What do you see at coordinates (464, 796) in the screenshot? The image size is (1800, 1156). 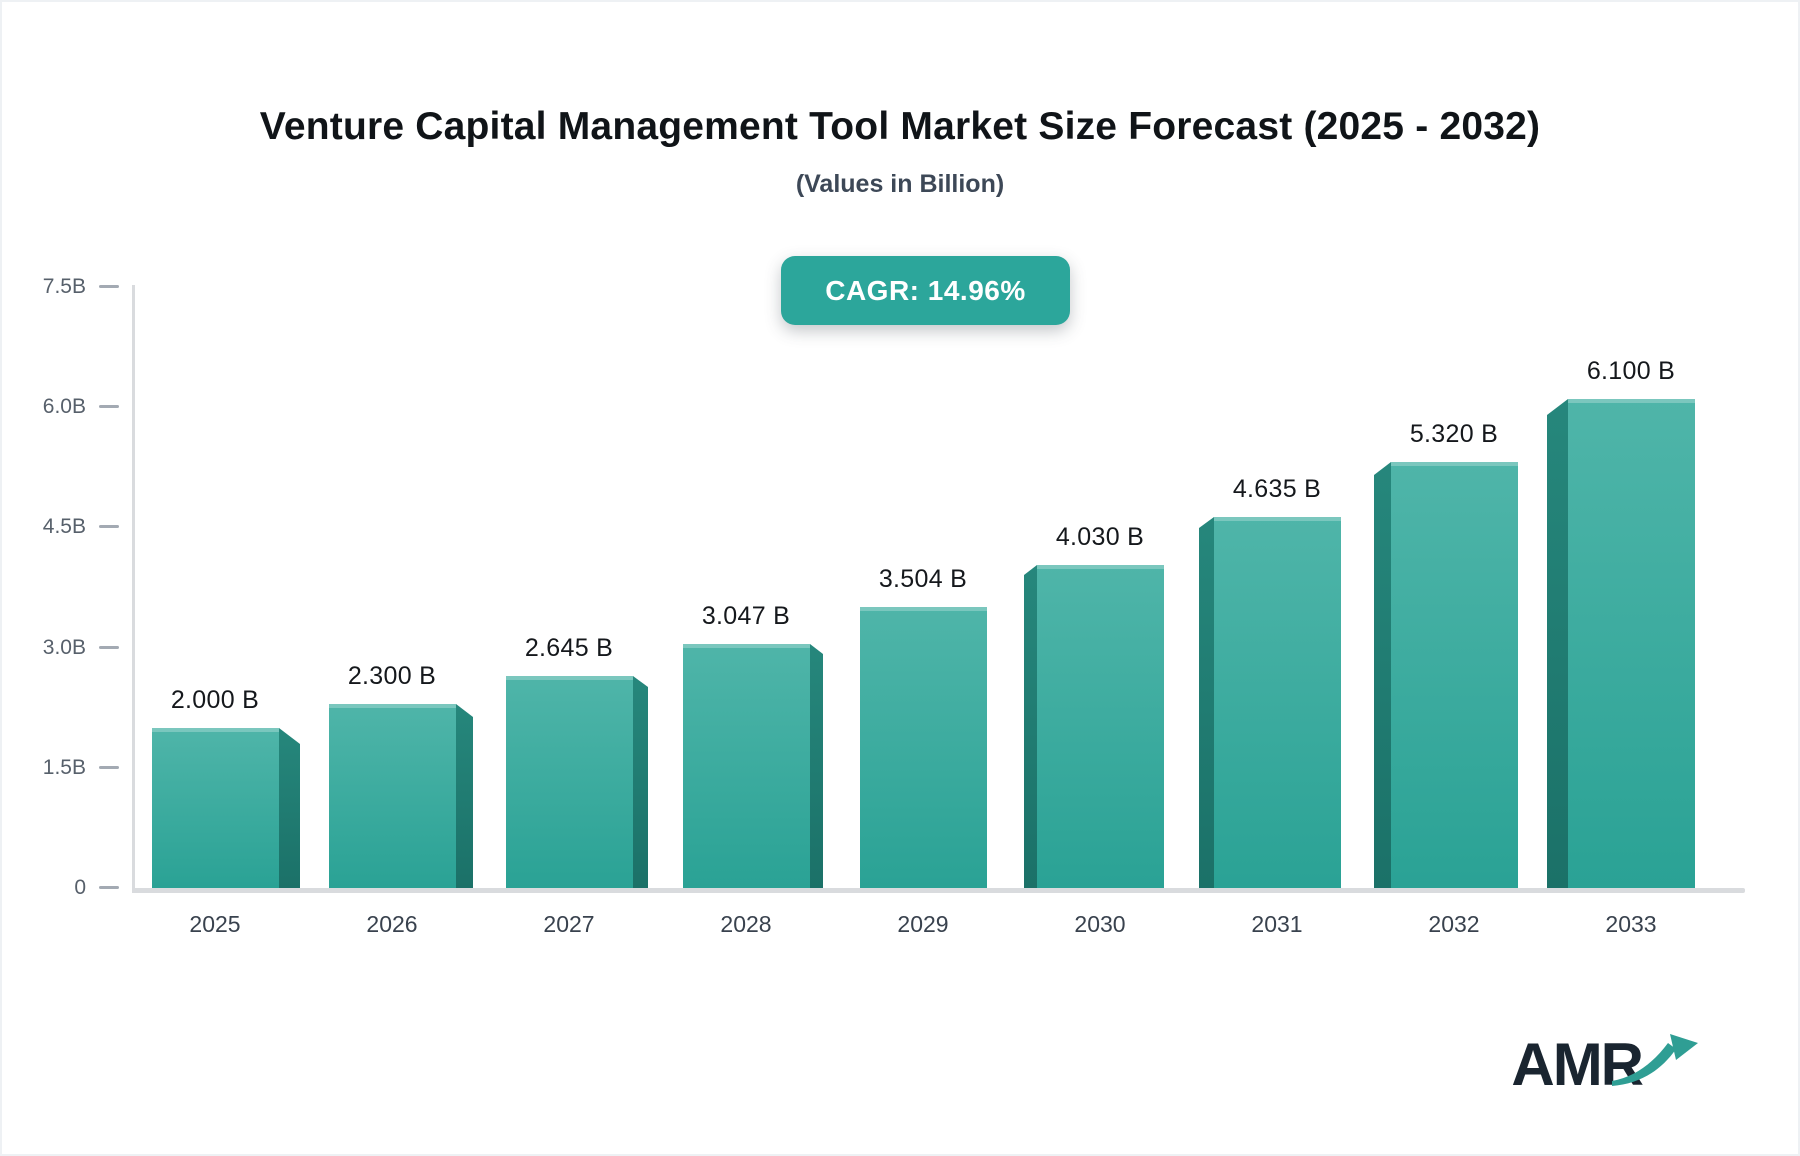 I see `bar-side-2026` at bounding box center [464, 796].